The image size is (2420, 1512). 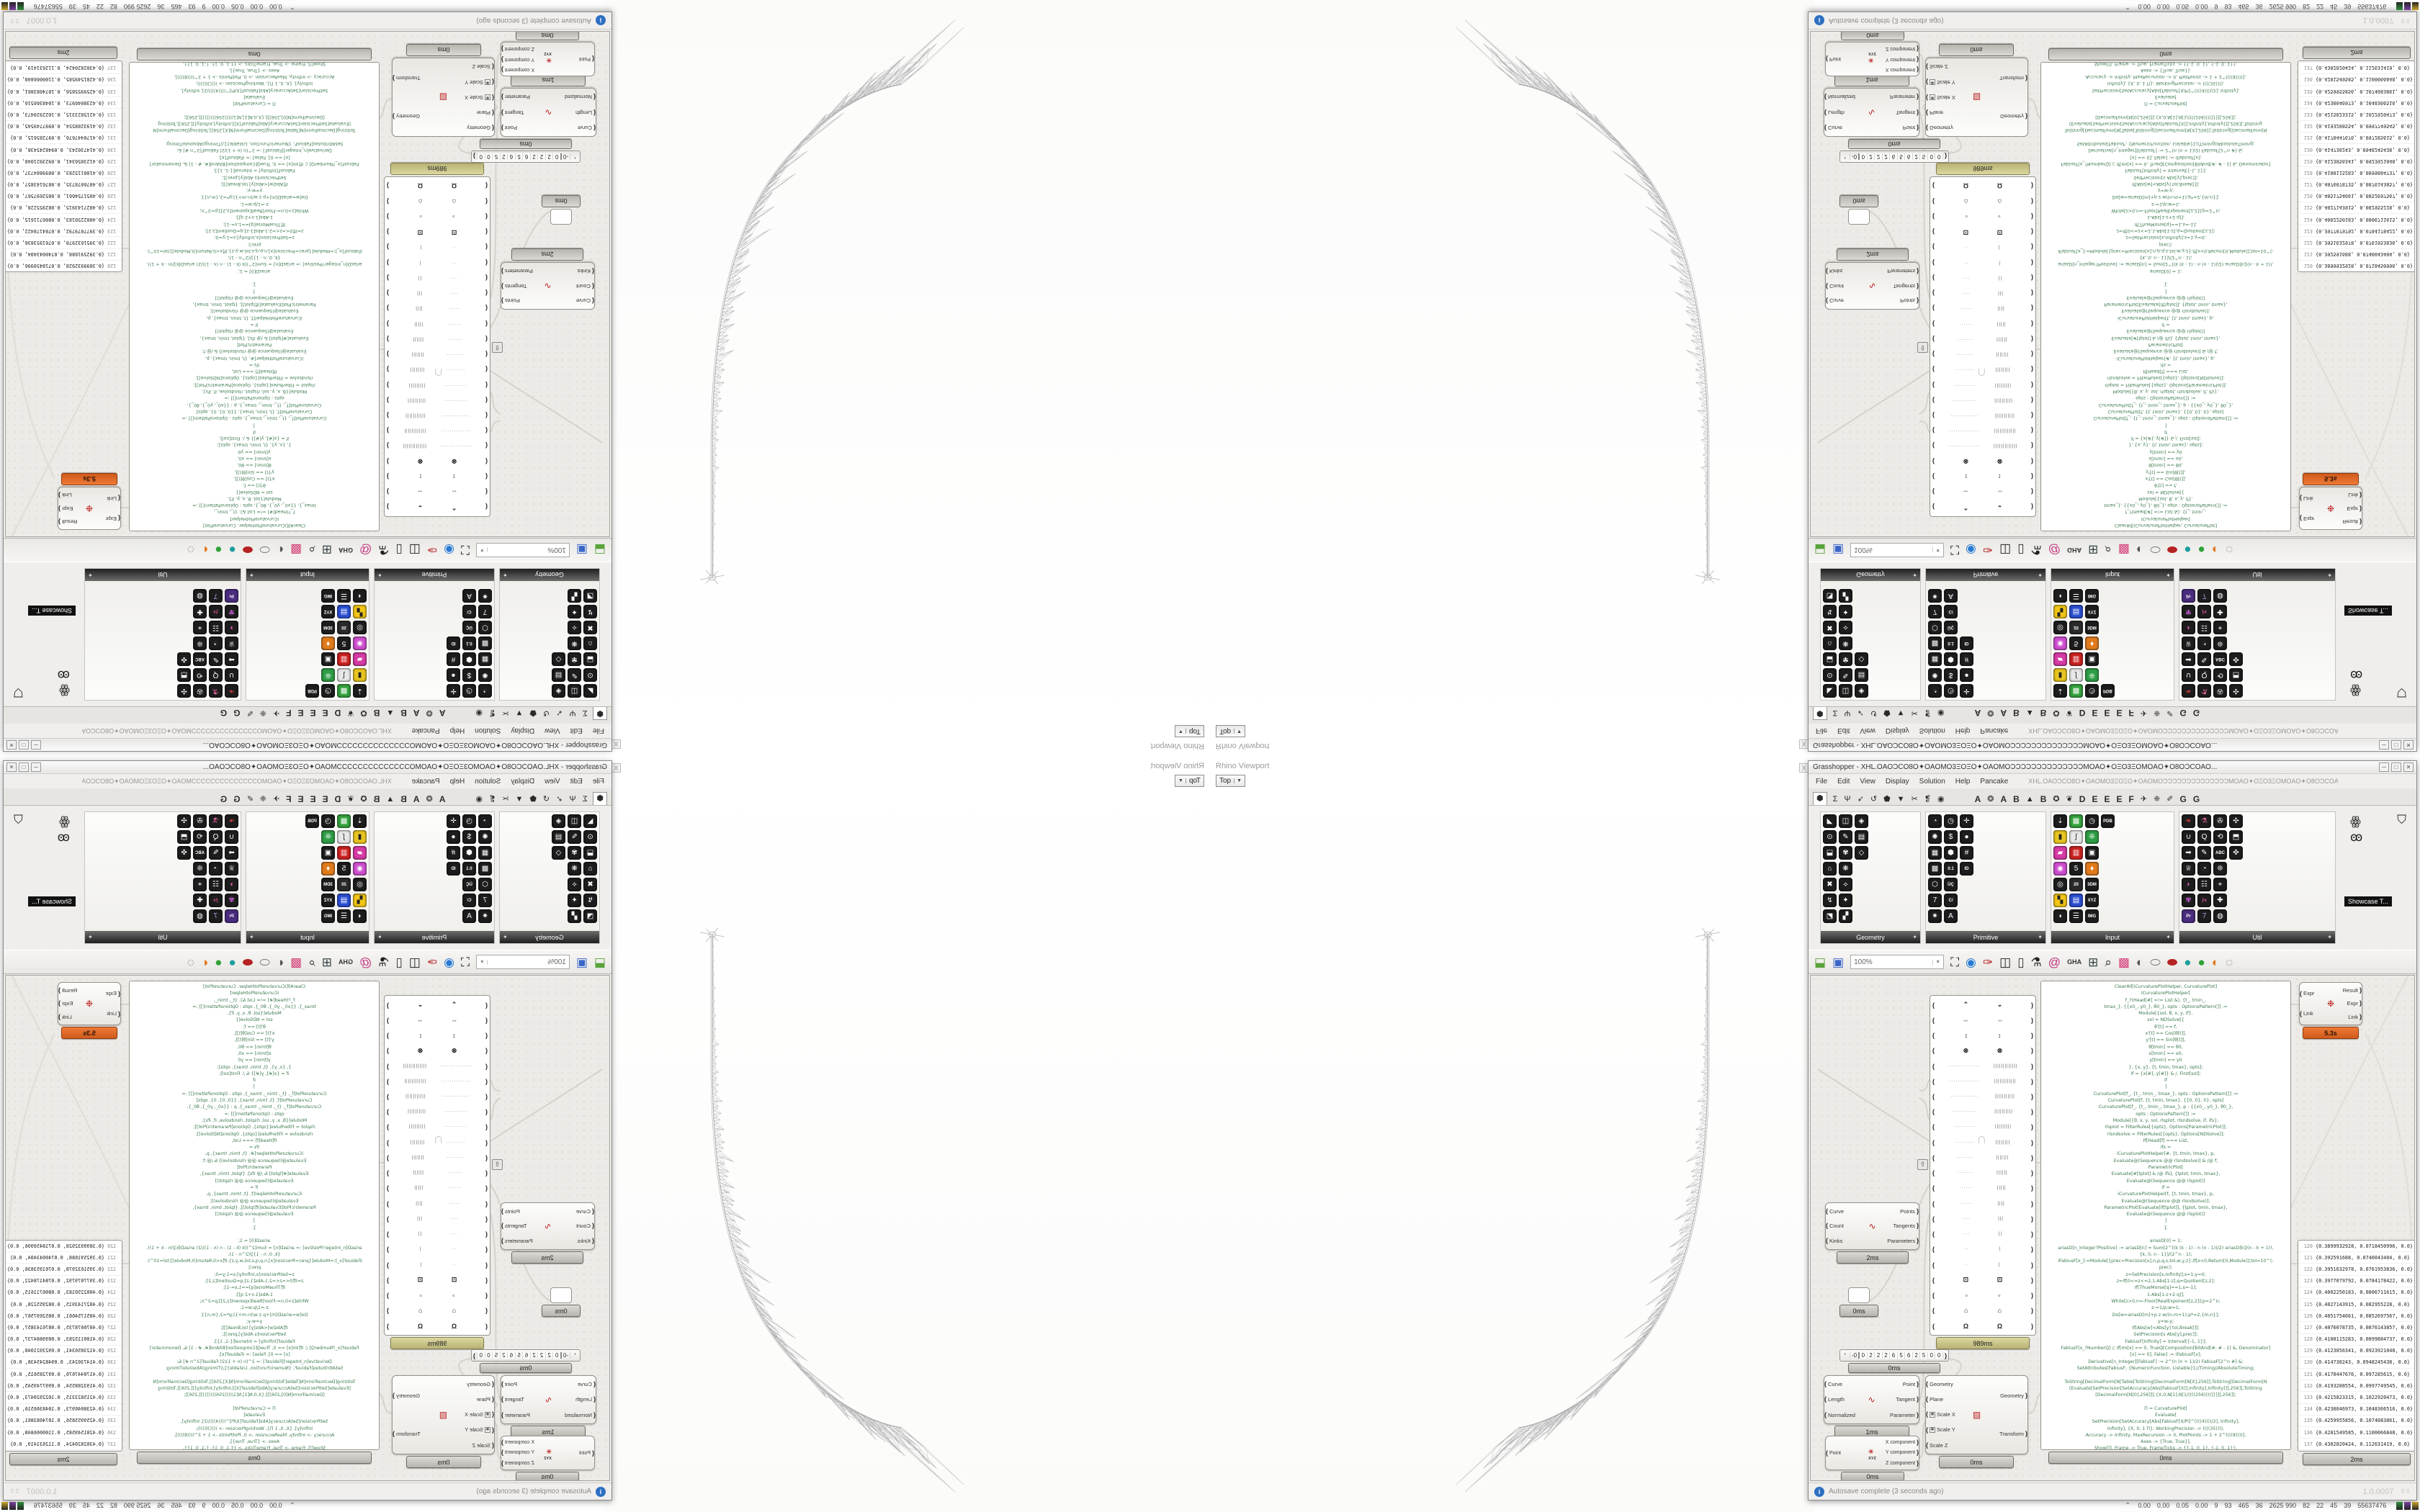 I want to click on component-icon: 7, so click(x=1935, y=611).